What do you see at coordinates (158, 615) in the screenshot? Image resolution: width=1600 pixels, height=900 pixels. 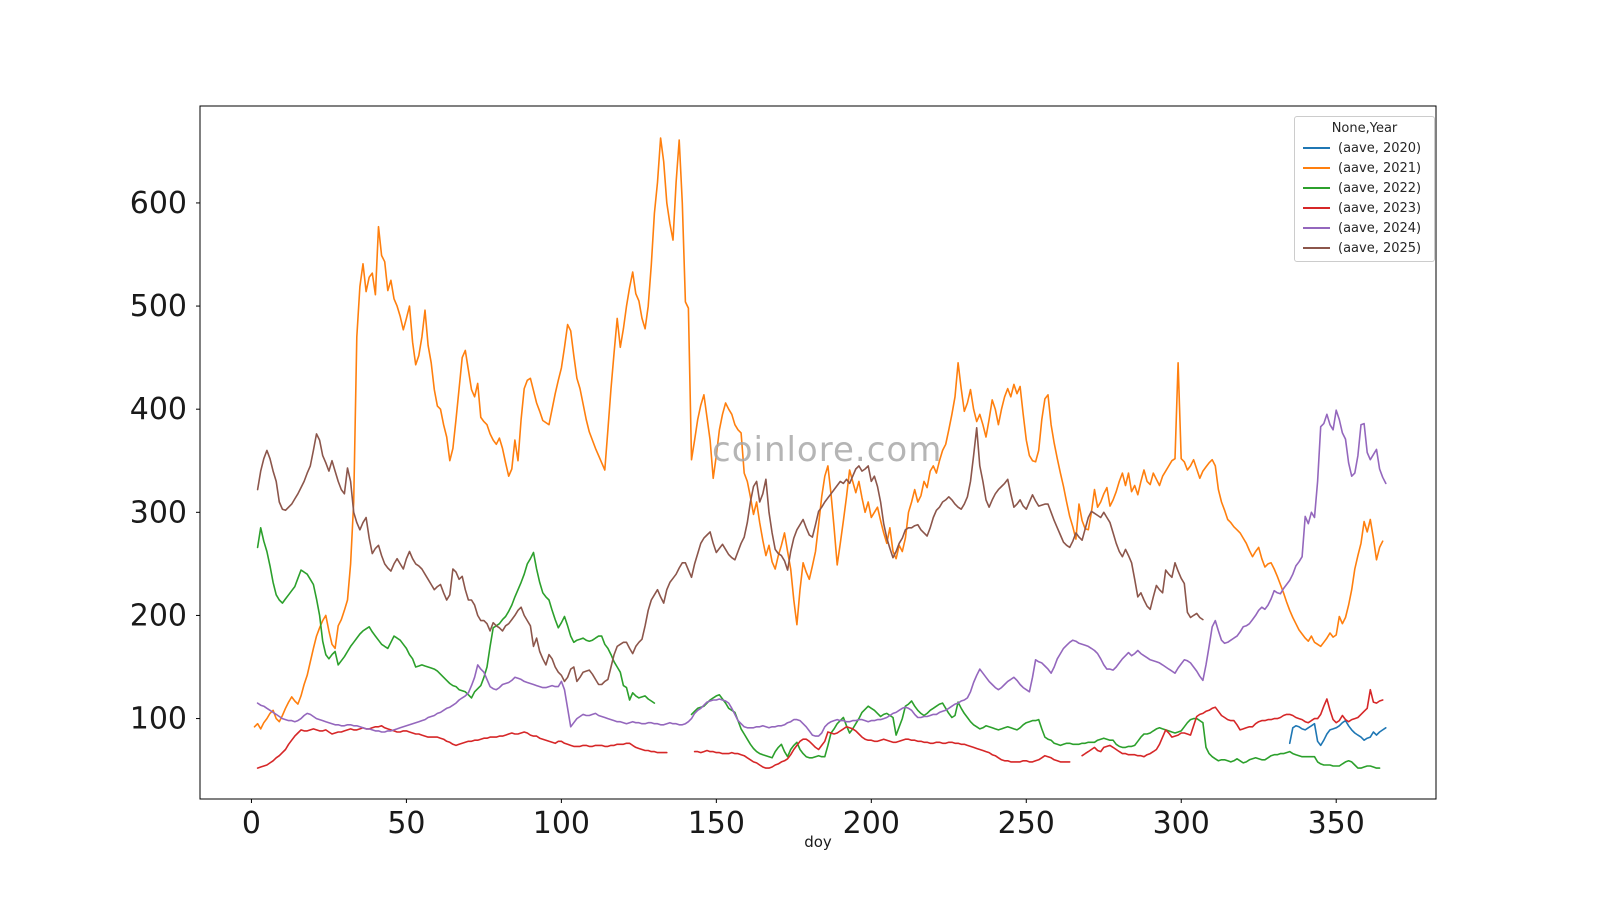 I see `y-axis-tick-label: 200` at bounding box center [158, 615].